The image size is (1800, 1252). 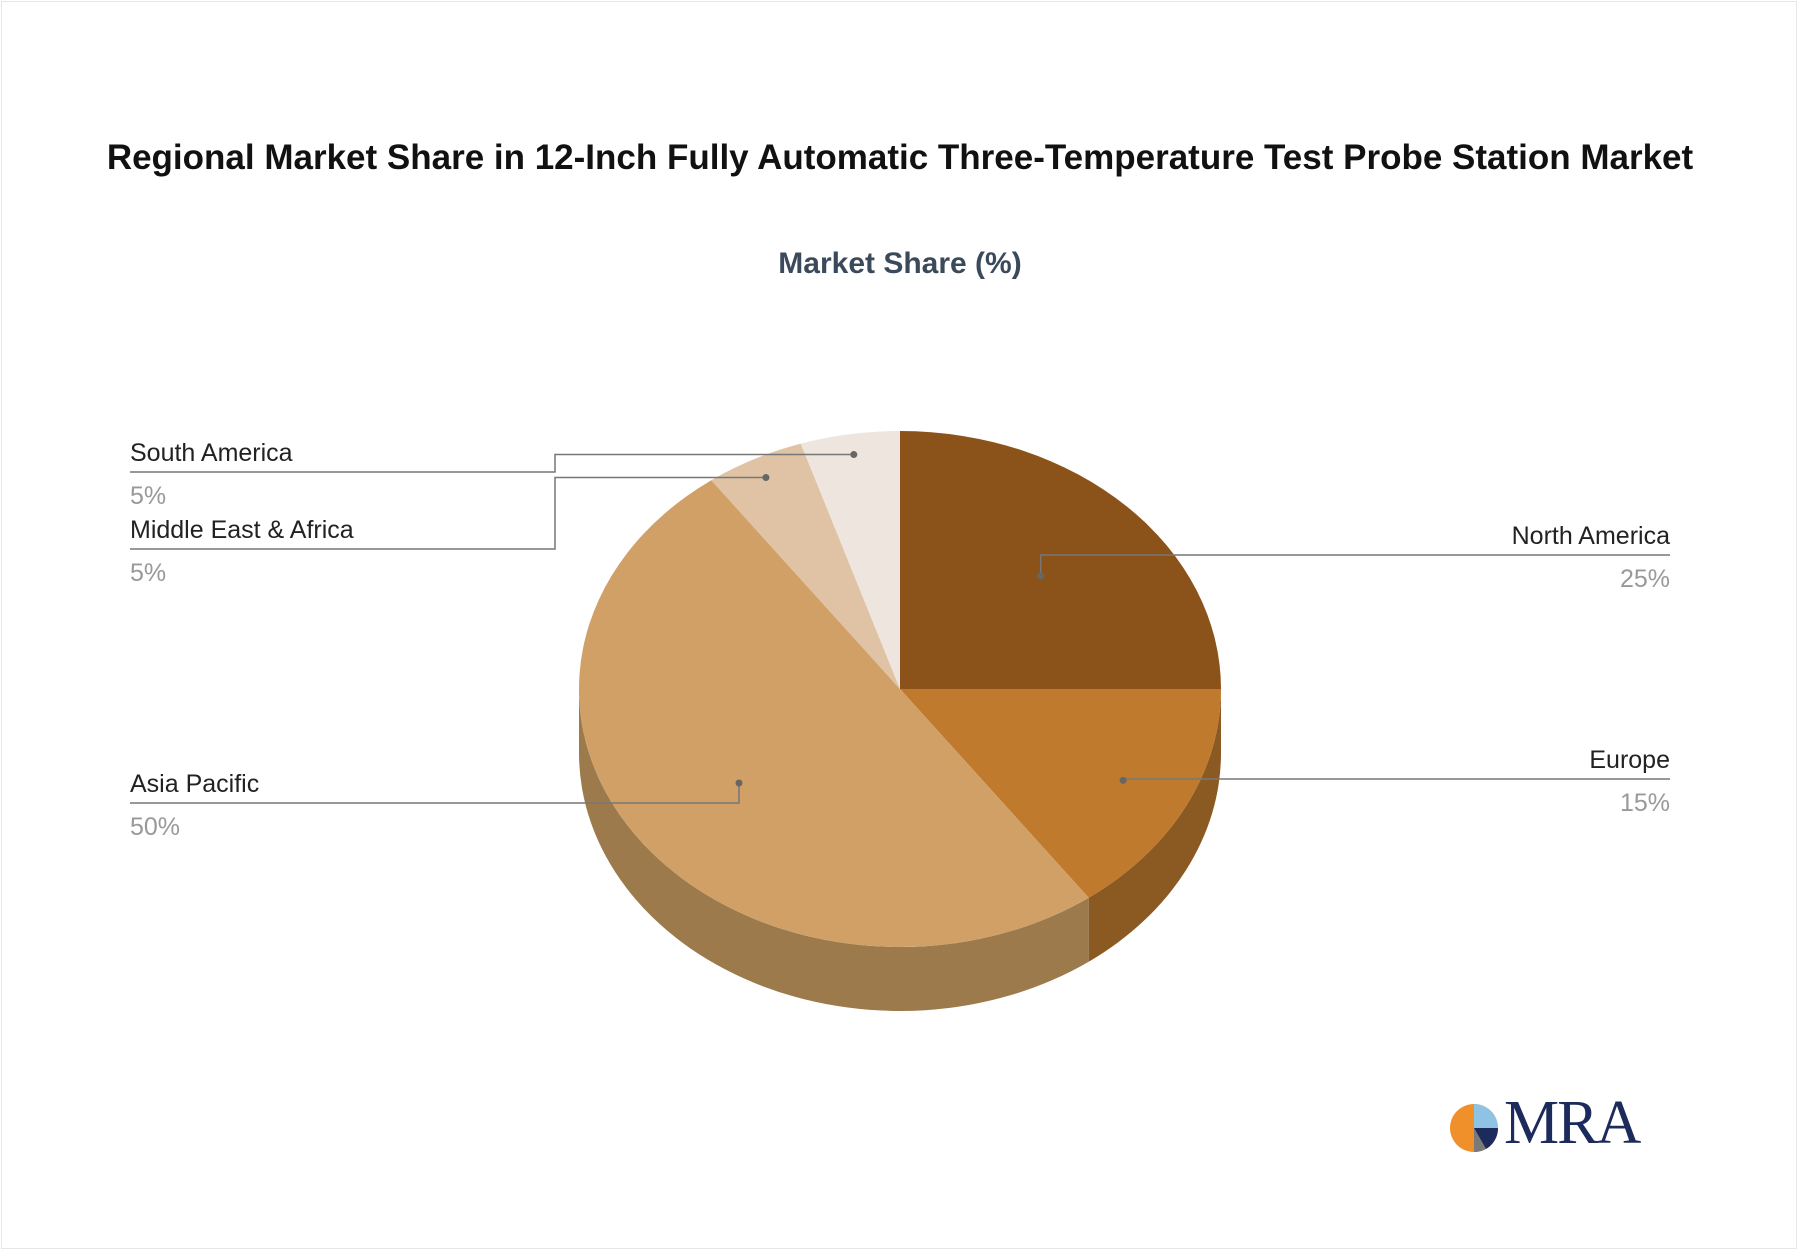 I want to click on slice-label-middle-east-africa: Middle East & Africa, so click(x=242, y=530).